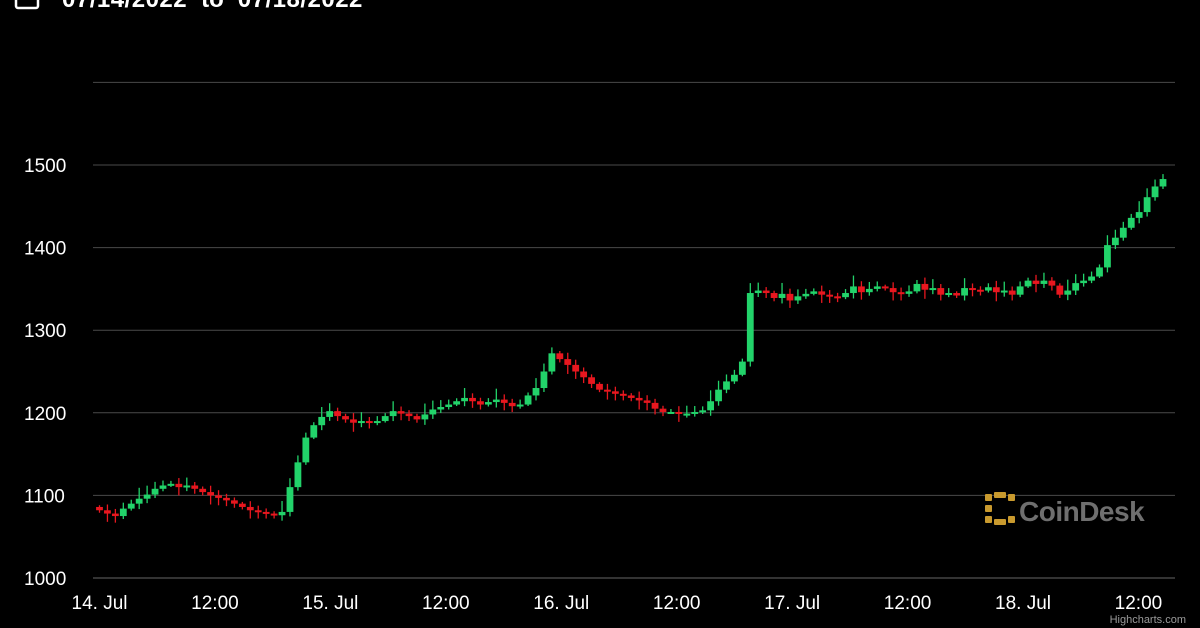  What do you see at coordinates (1000, 511) in the screenshot?
I see `coindesk-logo-icon` at bounding box center [1000, 511].